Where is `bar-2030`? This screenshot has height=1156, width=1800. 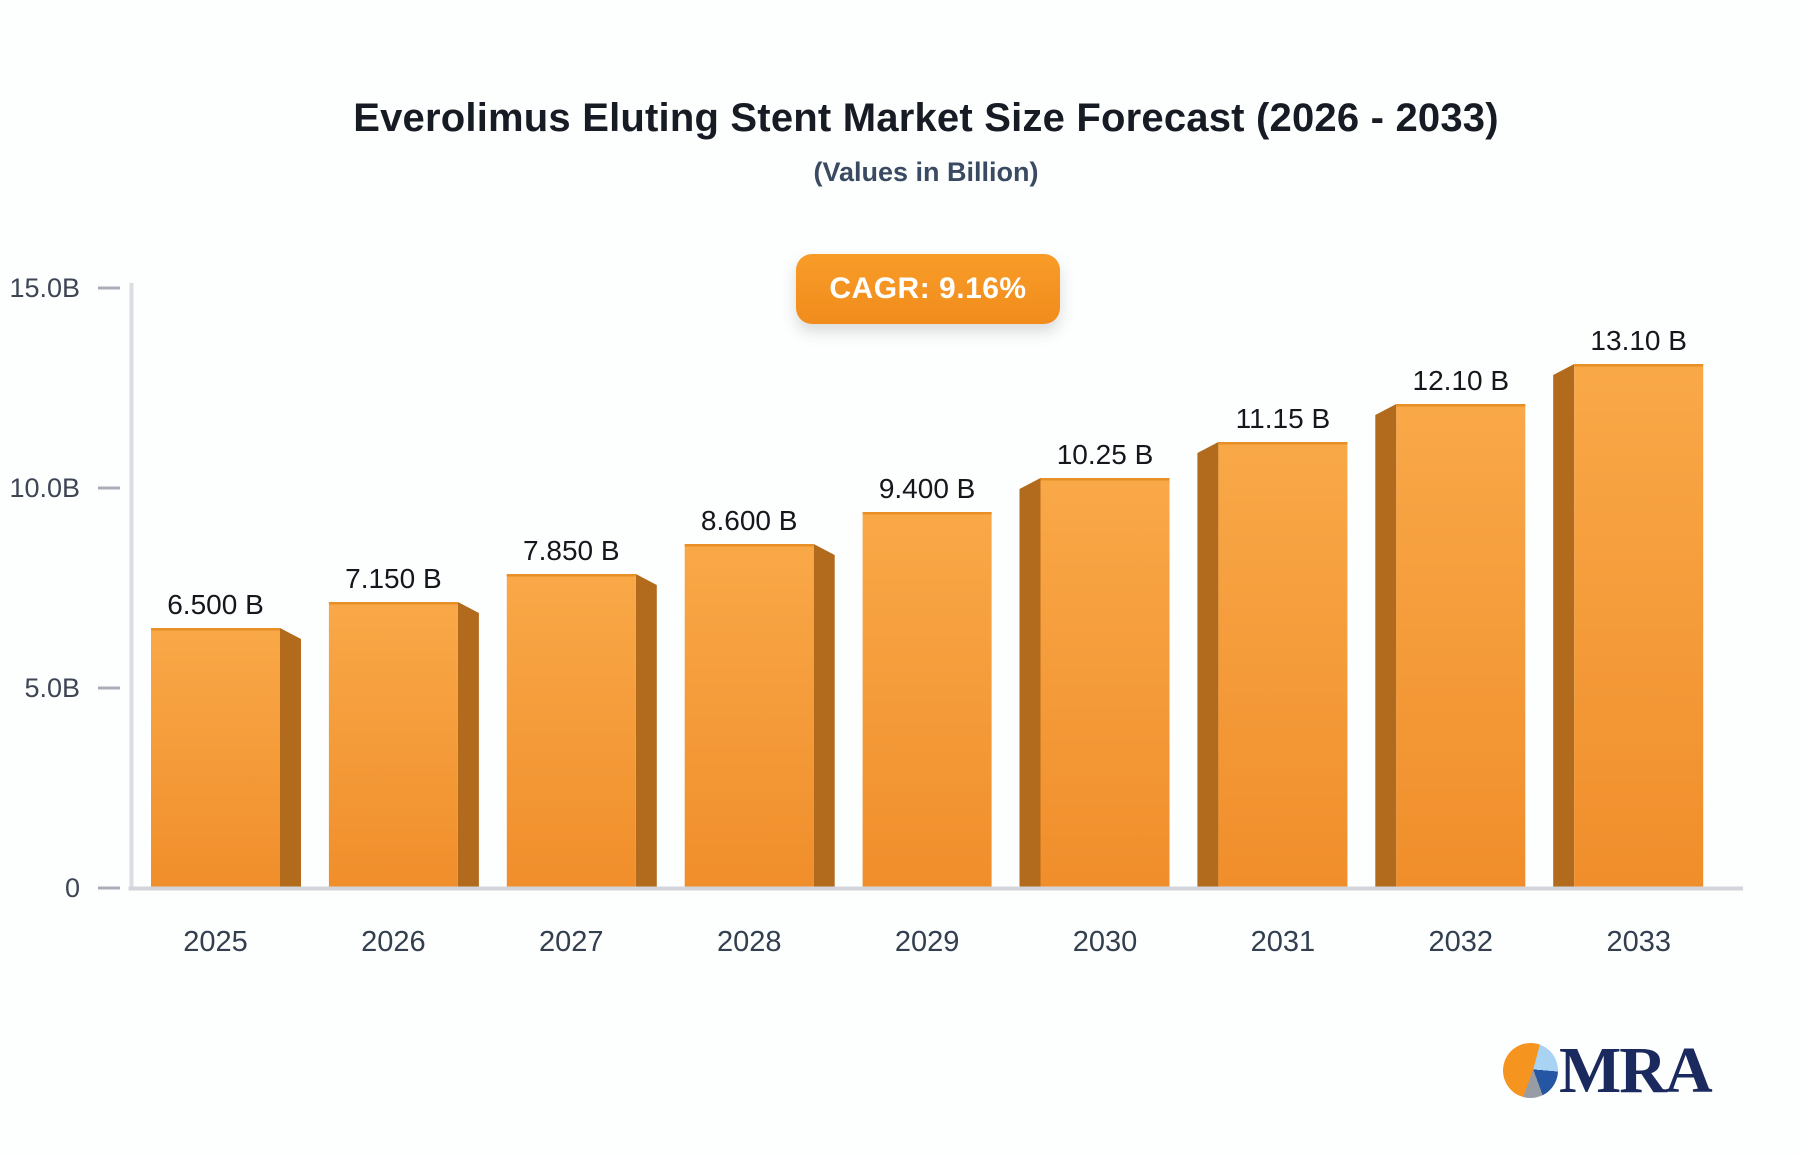
bar-2030 is located at coordinates (1105, 683).